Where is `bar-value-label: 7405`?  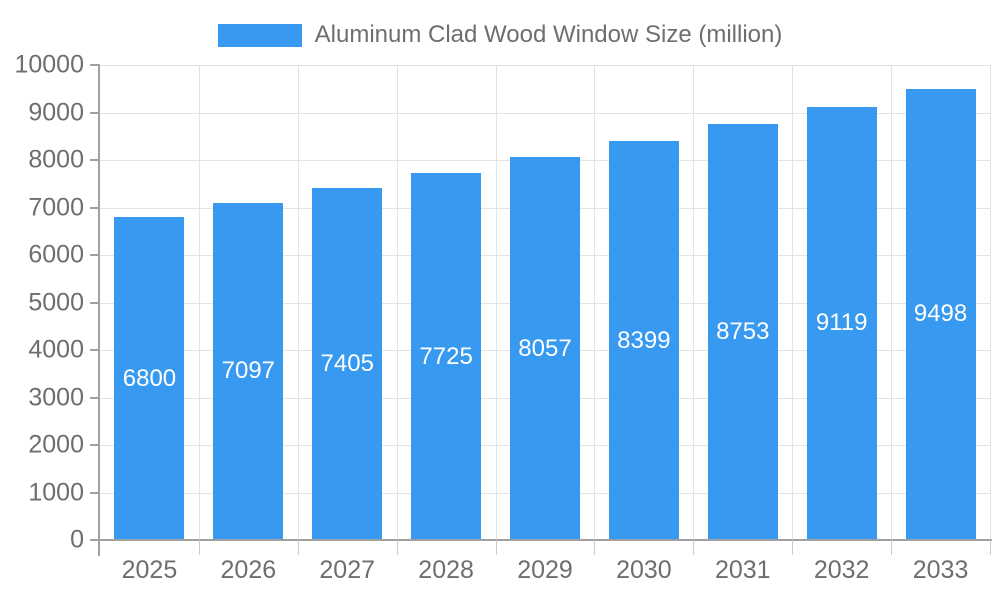
bar-value-label: 7405 is located at coordinates (347, 364).